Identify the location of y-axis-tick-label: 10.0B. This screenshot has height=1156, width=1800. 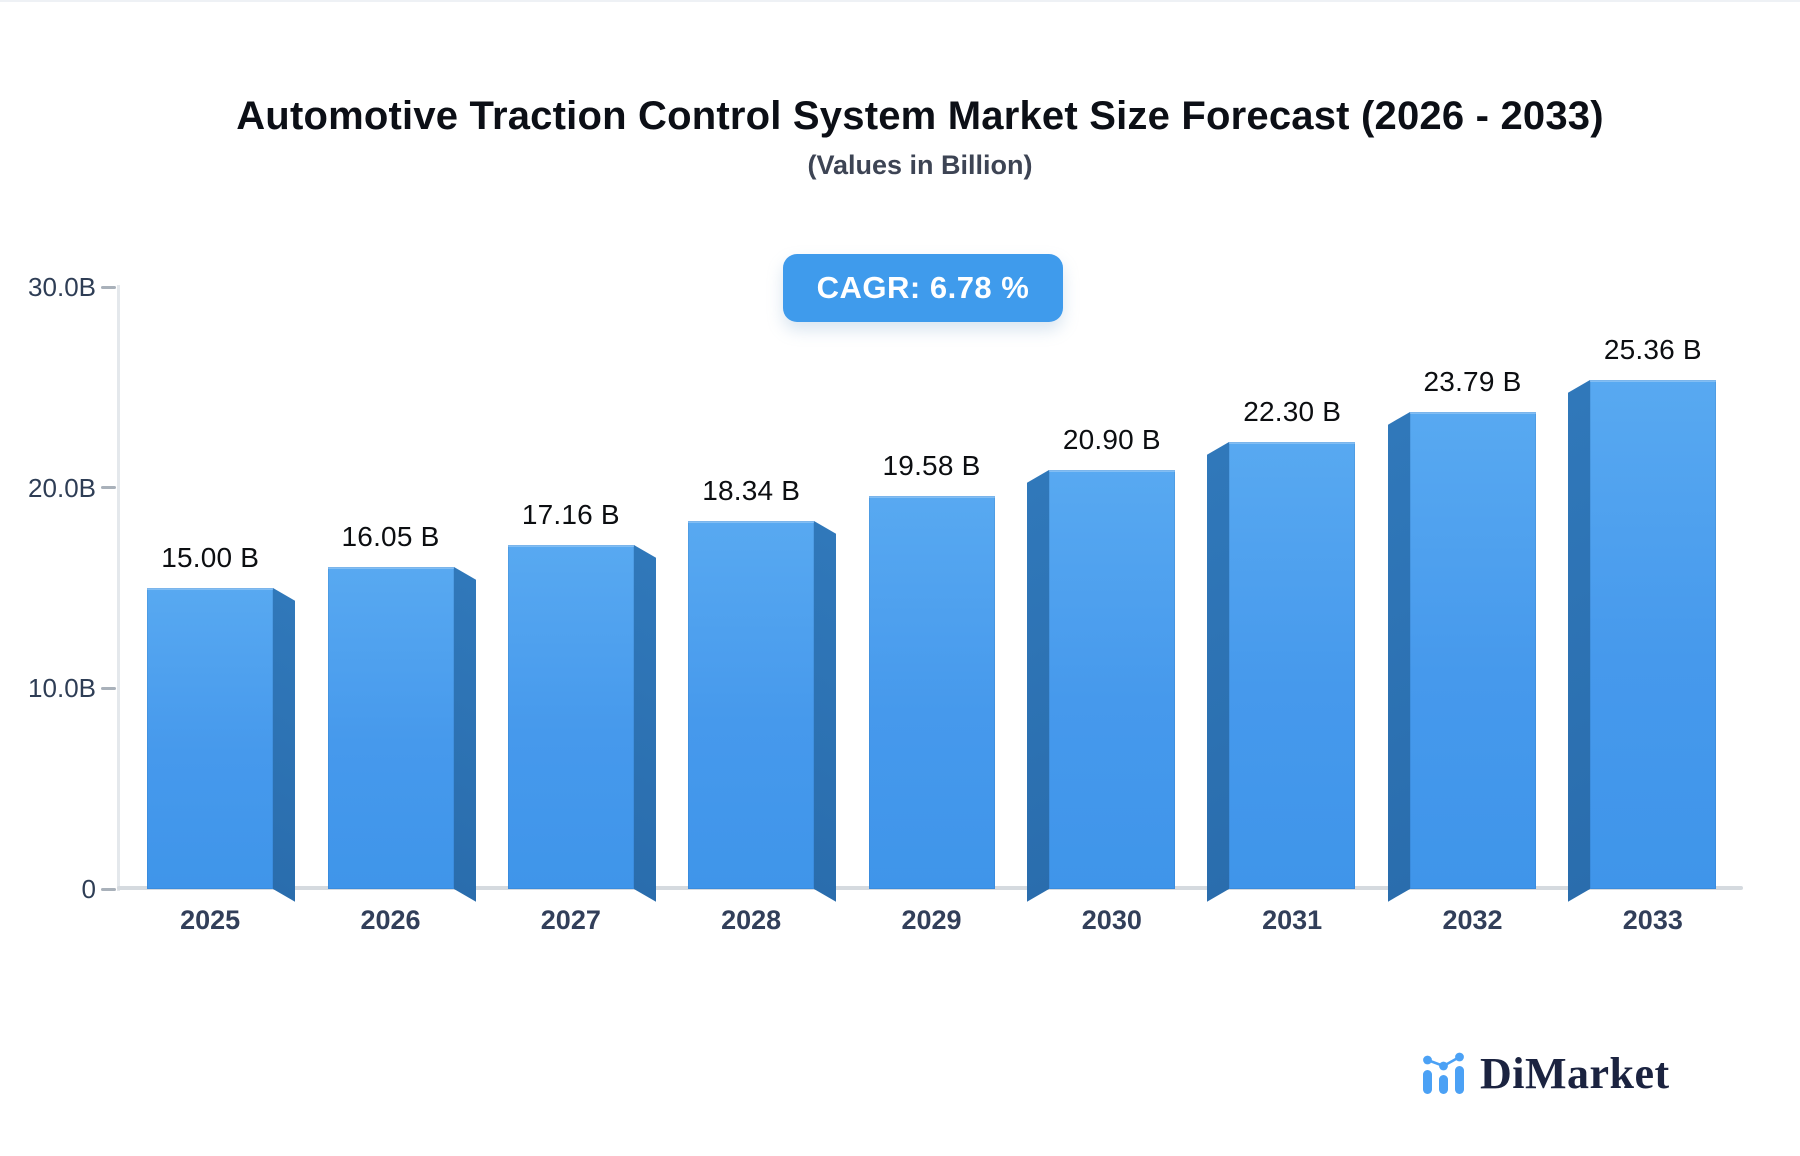
(62, 688).